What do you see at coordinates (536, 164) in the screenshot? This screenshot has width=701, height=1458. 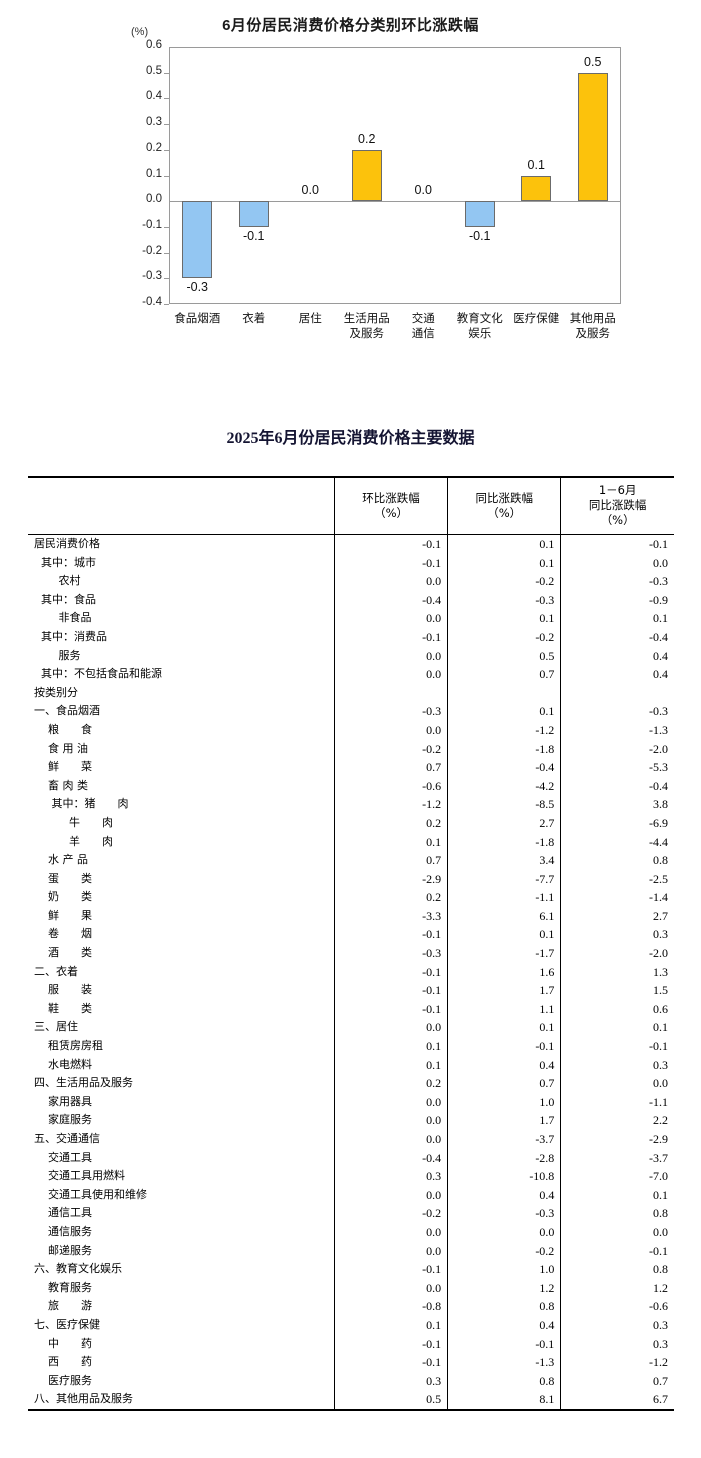 I see `bar-value-label: 0.1` at bounding box center [536, 164].